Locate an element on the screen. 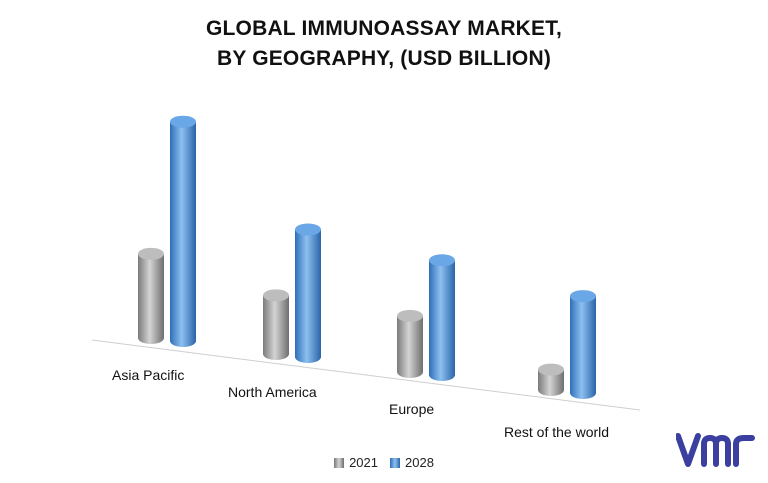 The height and width of the screenshot is (483, 768). category-label-asia-pacific: Asia Pacific is located at coordinates (148, 375).